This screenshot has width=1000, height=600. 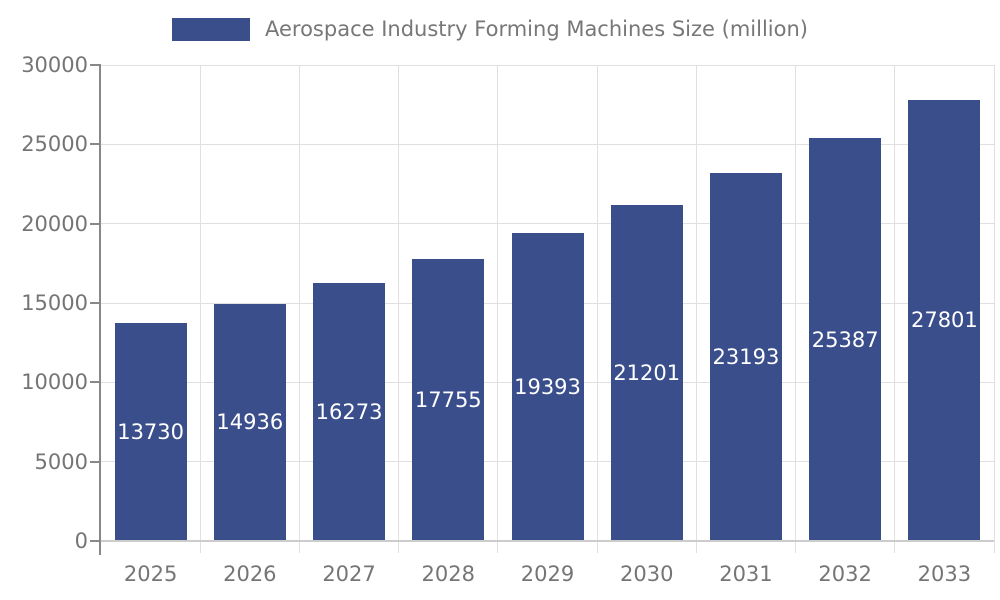 I want to click on bar-value-label: 14936, so click(x=250, y=422).